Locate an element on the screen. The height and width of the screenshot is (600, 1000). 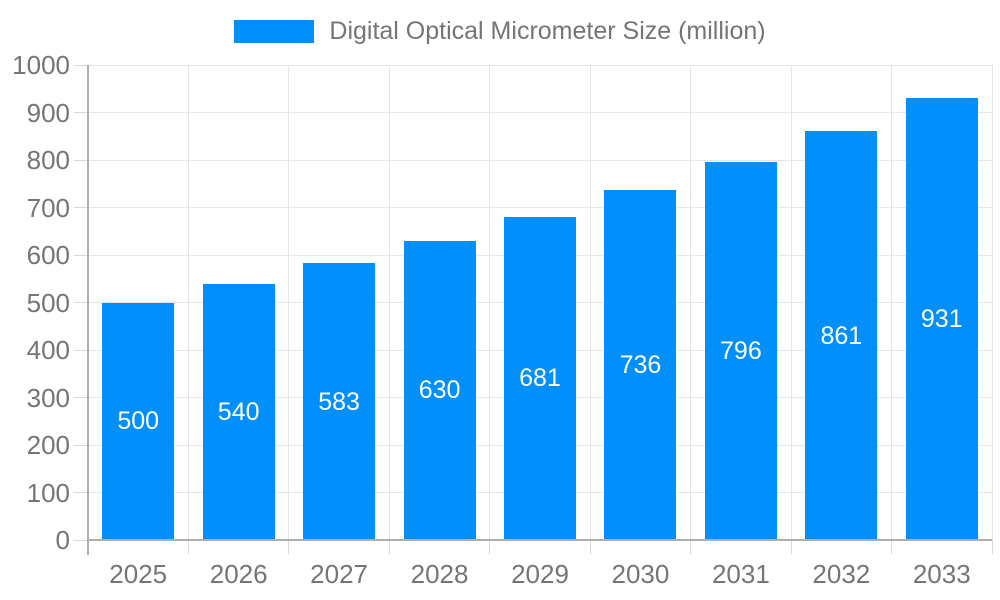
x-axis-label: 2032 is located at coordinates (841, 574).